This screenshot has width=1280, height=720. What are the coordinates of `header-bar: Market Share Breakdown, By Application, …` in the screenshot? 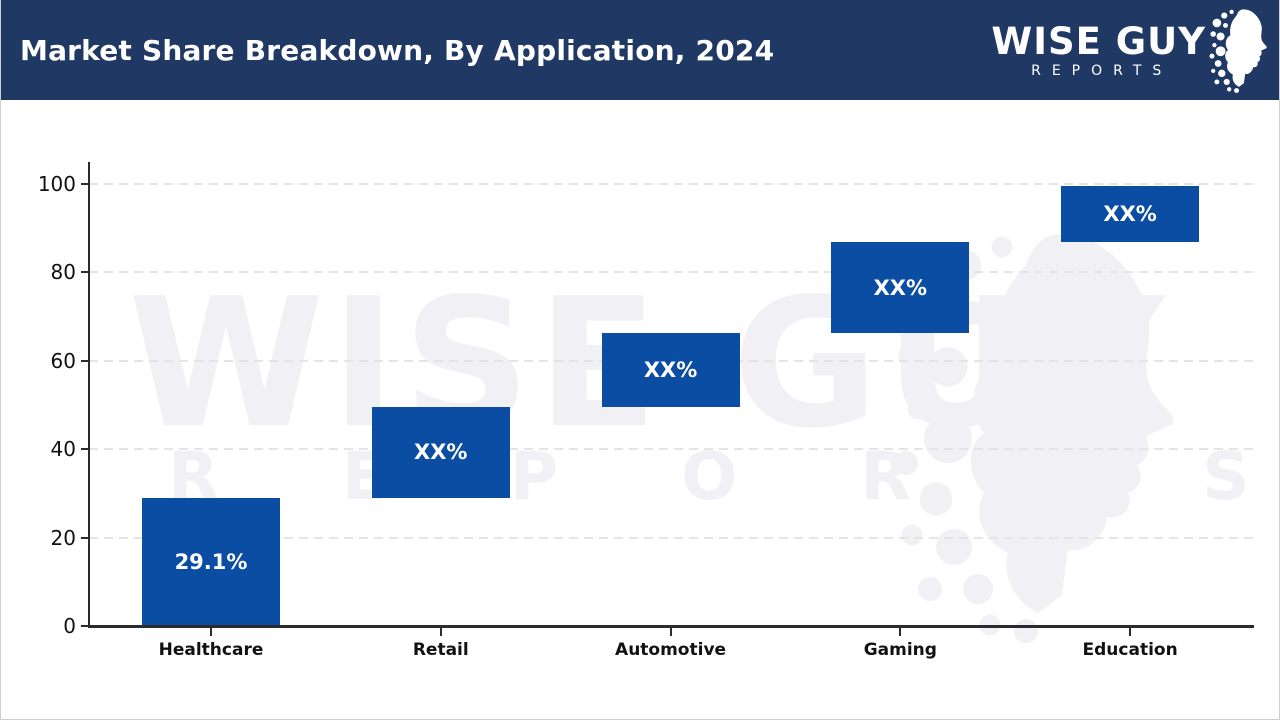 It's located at (640, 50).